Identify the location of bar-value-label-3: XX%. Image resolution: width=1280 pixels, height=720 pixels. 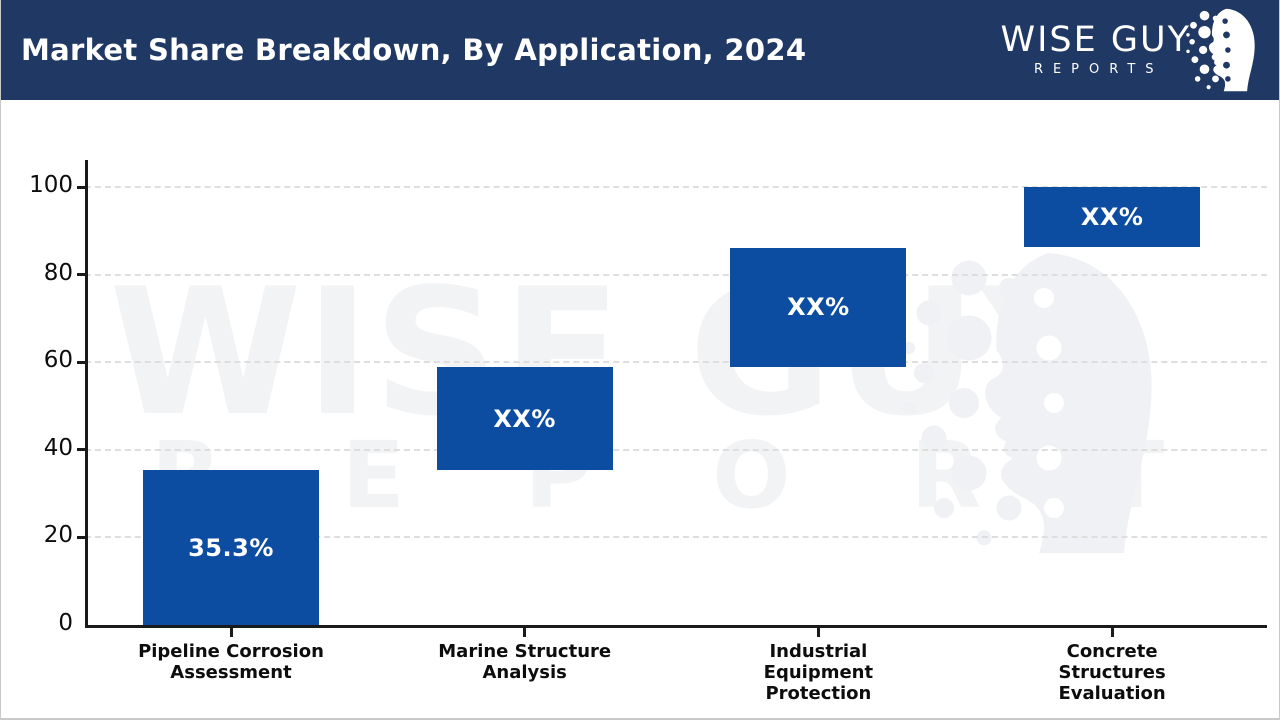
(818, 307).